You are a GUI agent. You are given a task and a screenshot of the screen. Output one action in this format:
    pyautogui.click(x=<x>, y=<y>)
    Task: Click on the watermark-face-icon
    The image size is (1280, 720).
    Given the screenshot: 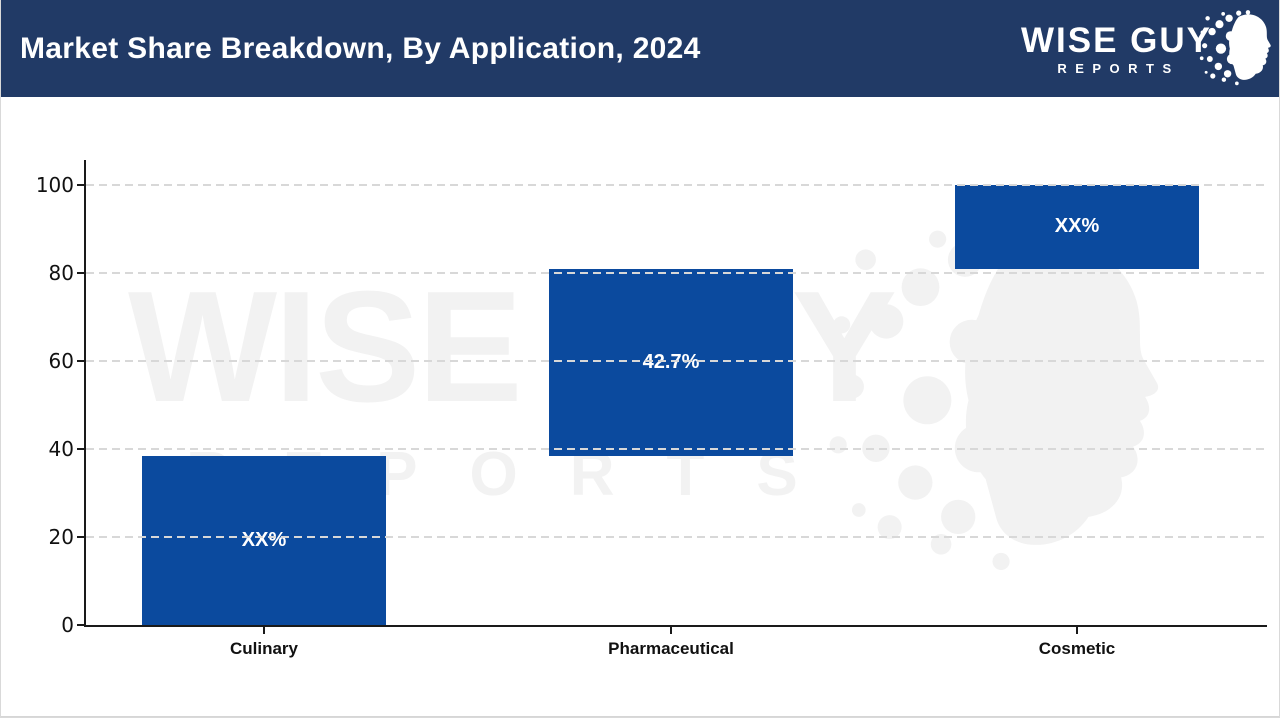 What is the action you would take?
    pyautogui.click(x=994, y=396)
    